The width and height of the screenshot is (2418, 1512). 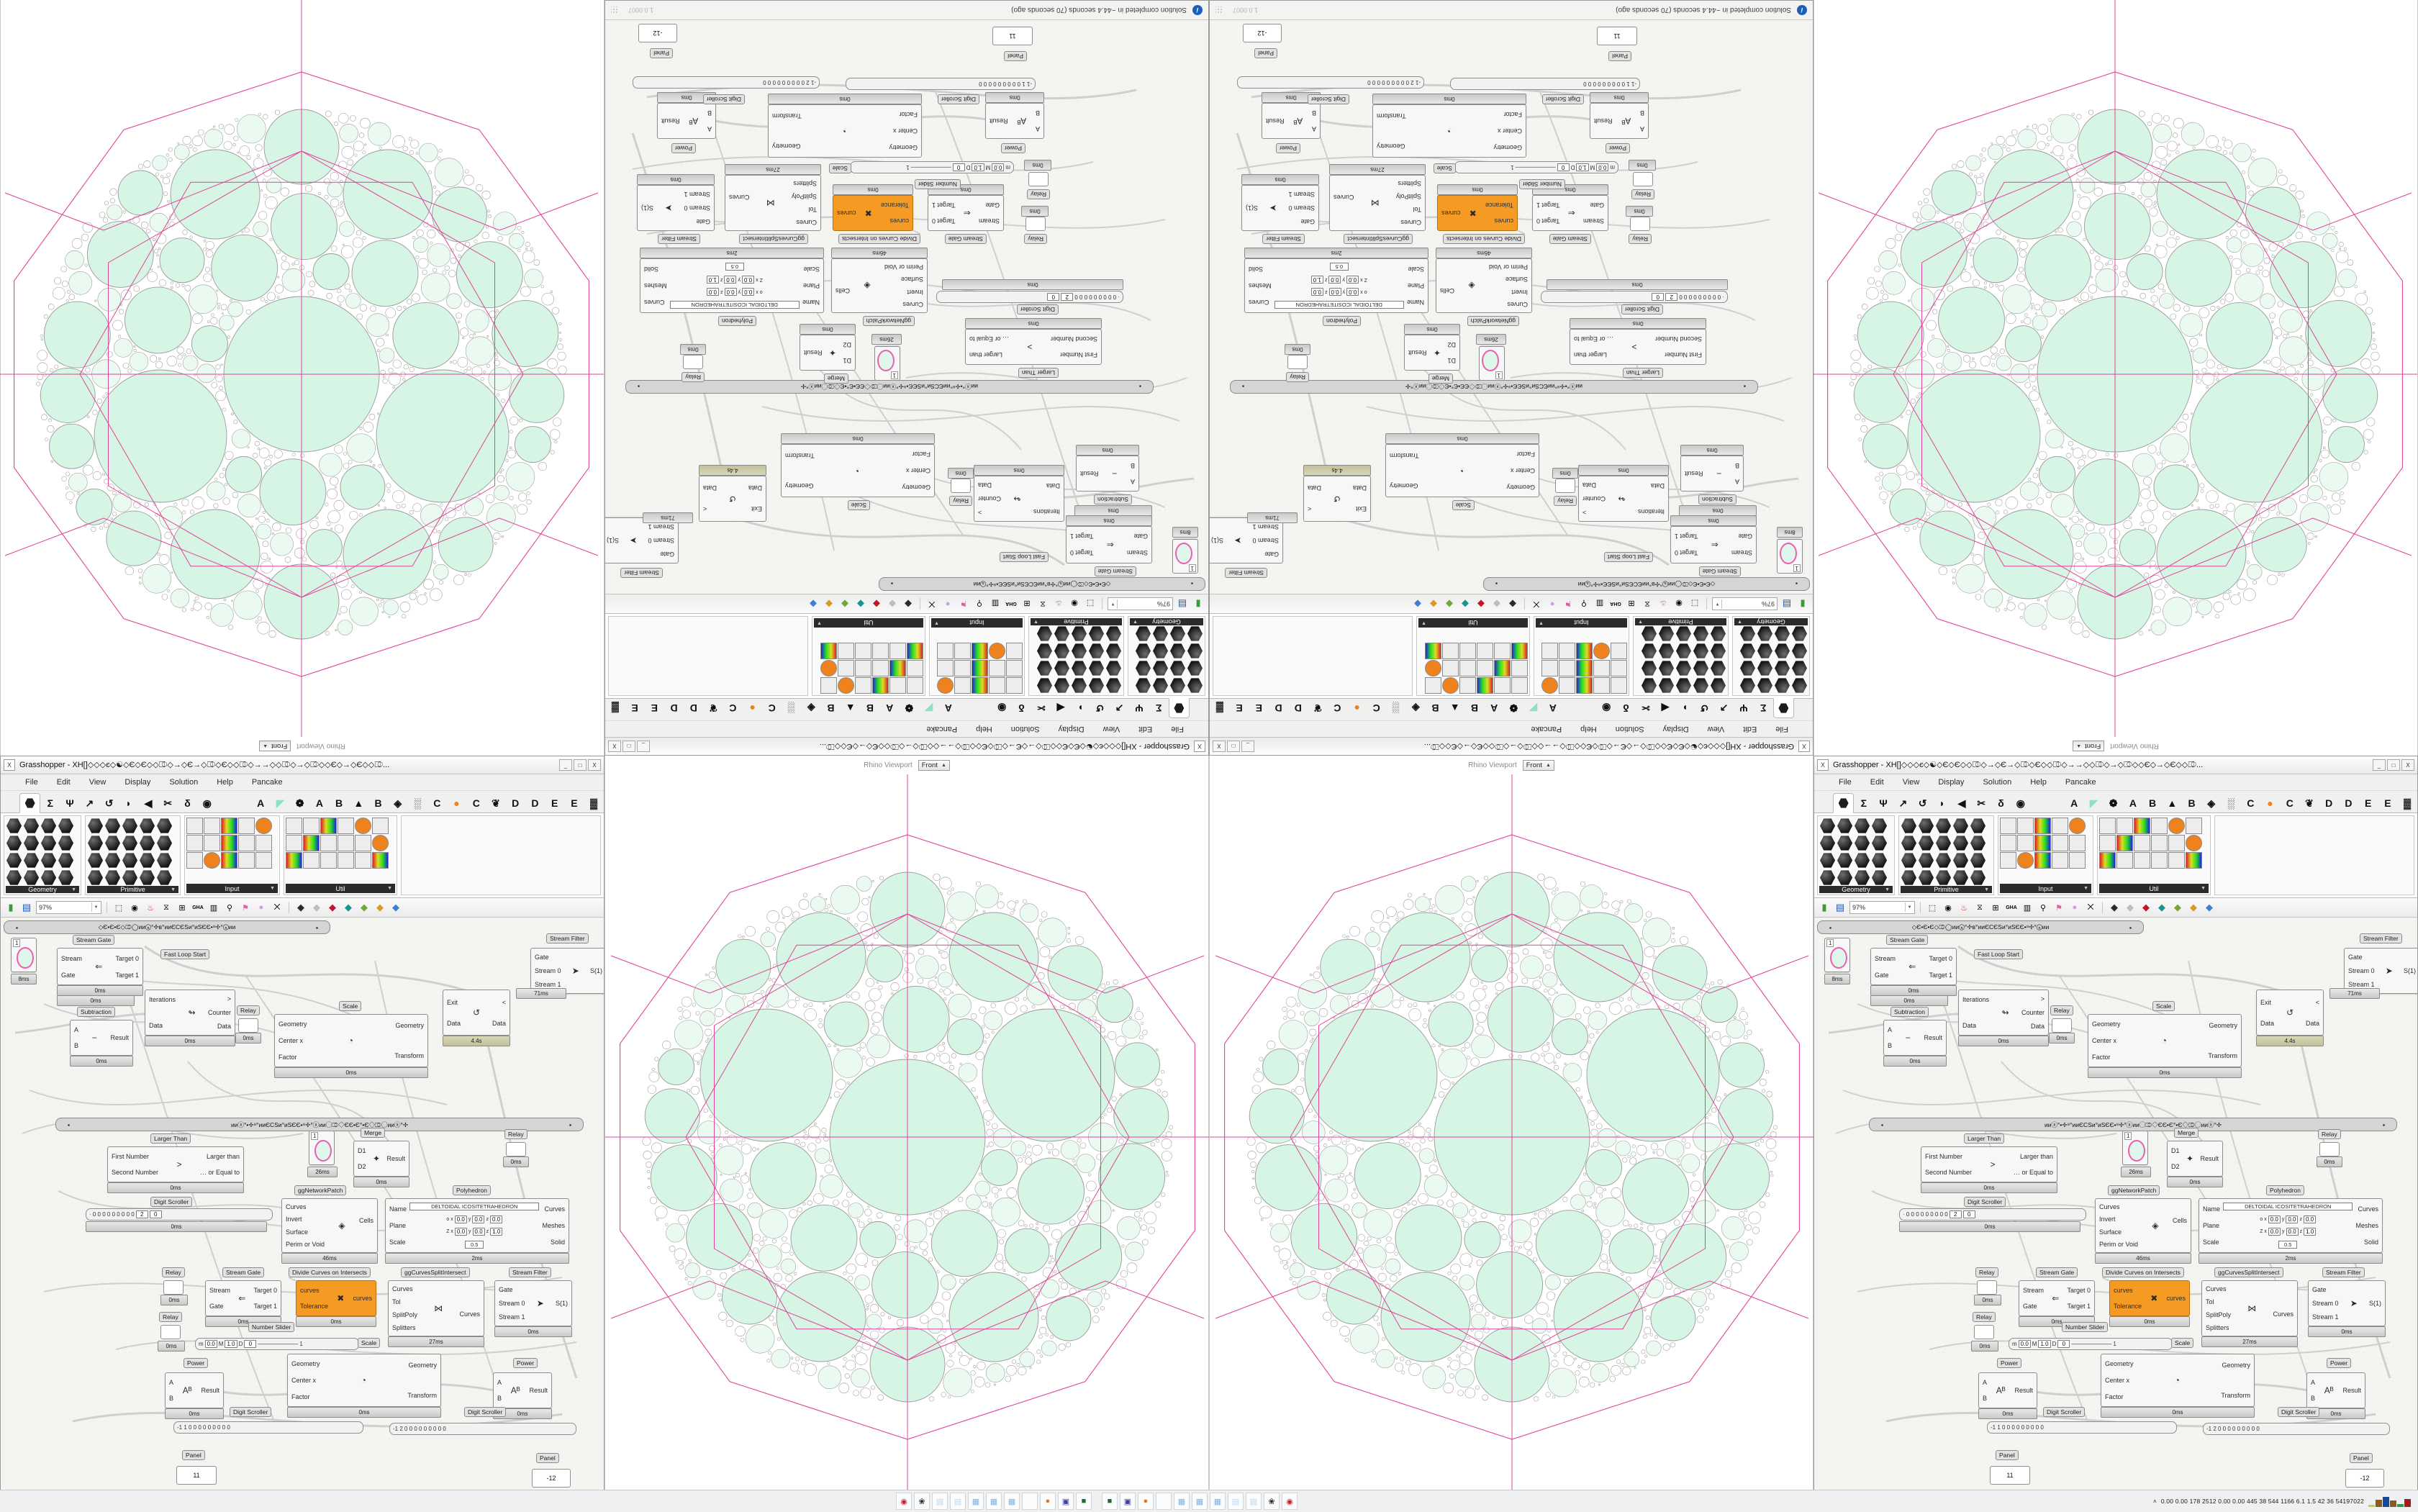 I want to click on red-drop-icon: ◆, so click(x=2146, y=907).